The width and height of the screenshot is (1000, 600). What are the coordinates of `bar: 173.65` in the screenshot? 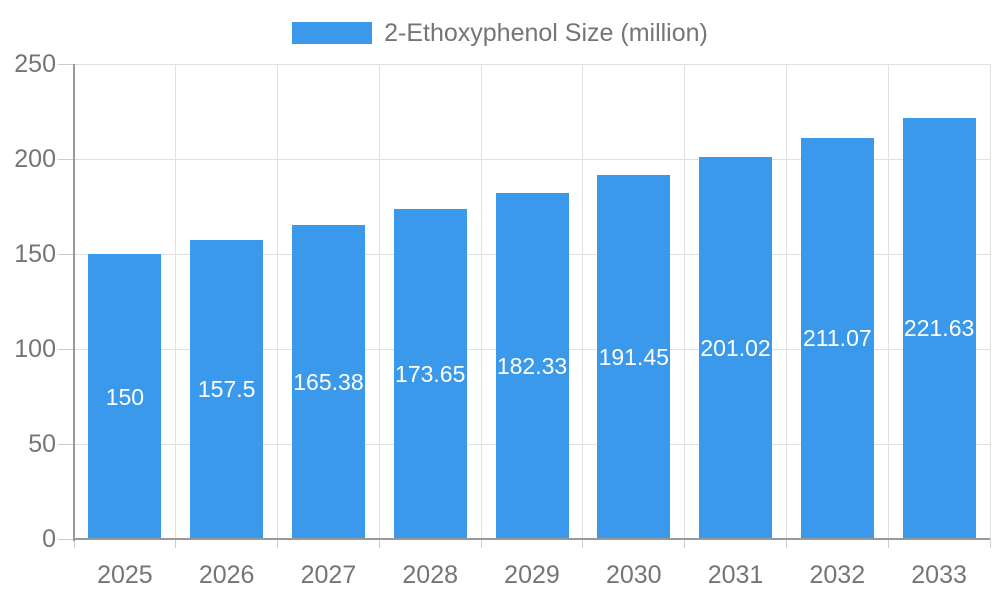 It's located at (430, 374).